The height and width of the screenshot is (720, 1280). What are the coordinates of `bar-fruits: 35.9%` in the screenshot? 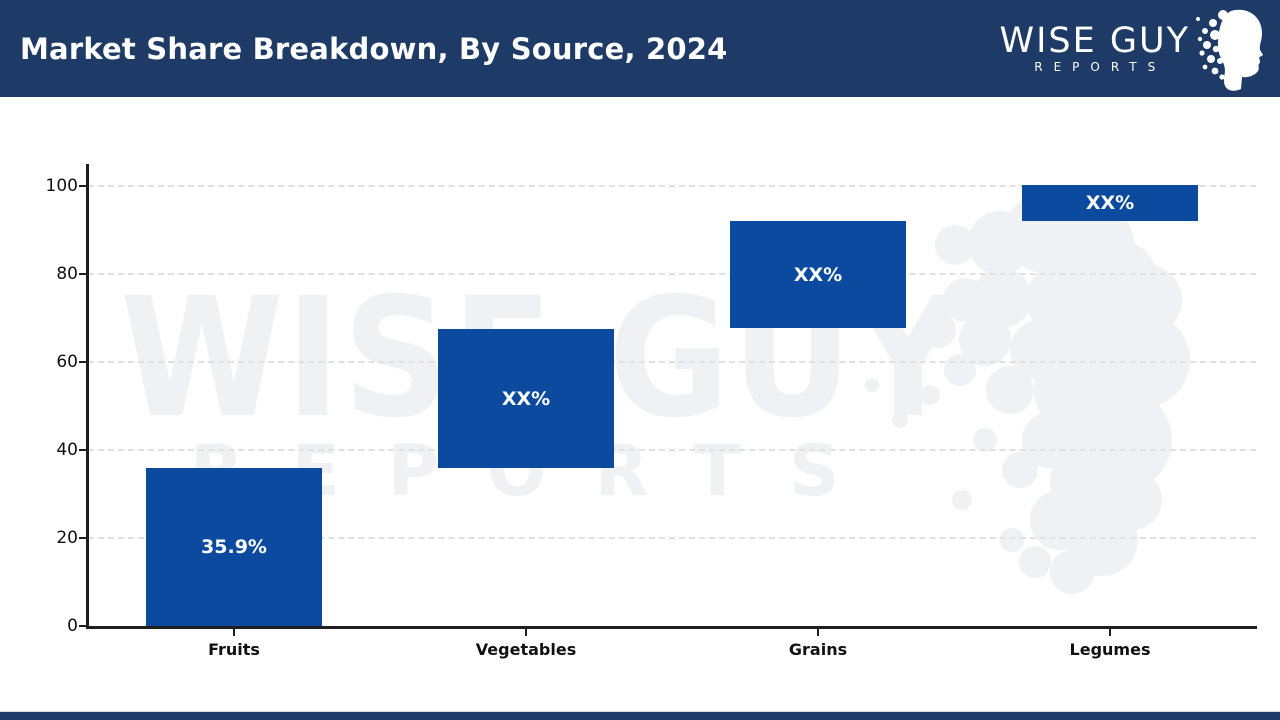 It's located at (234, 547).